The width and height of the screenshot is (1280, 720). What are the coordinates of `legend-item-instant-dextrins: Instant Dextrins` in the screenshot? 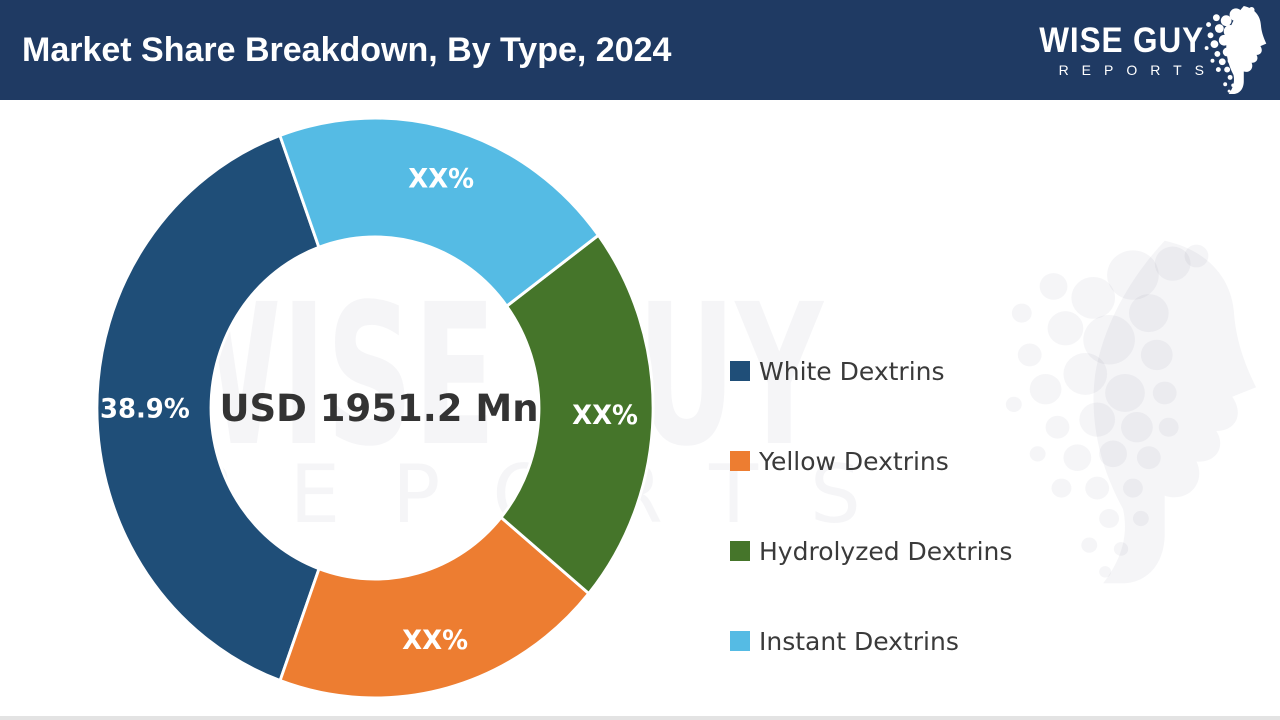 It's located at (871, 641).